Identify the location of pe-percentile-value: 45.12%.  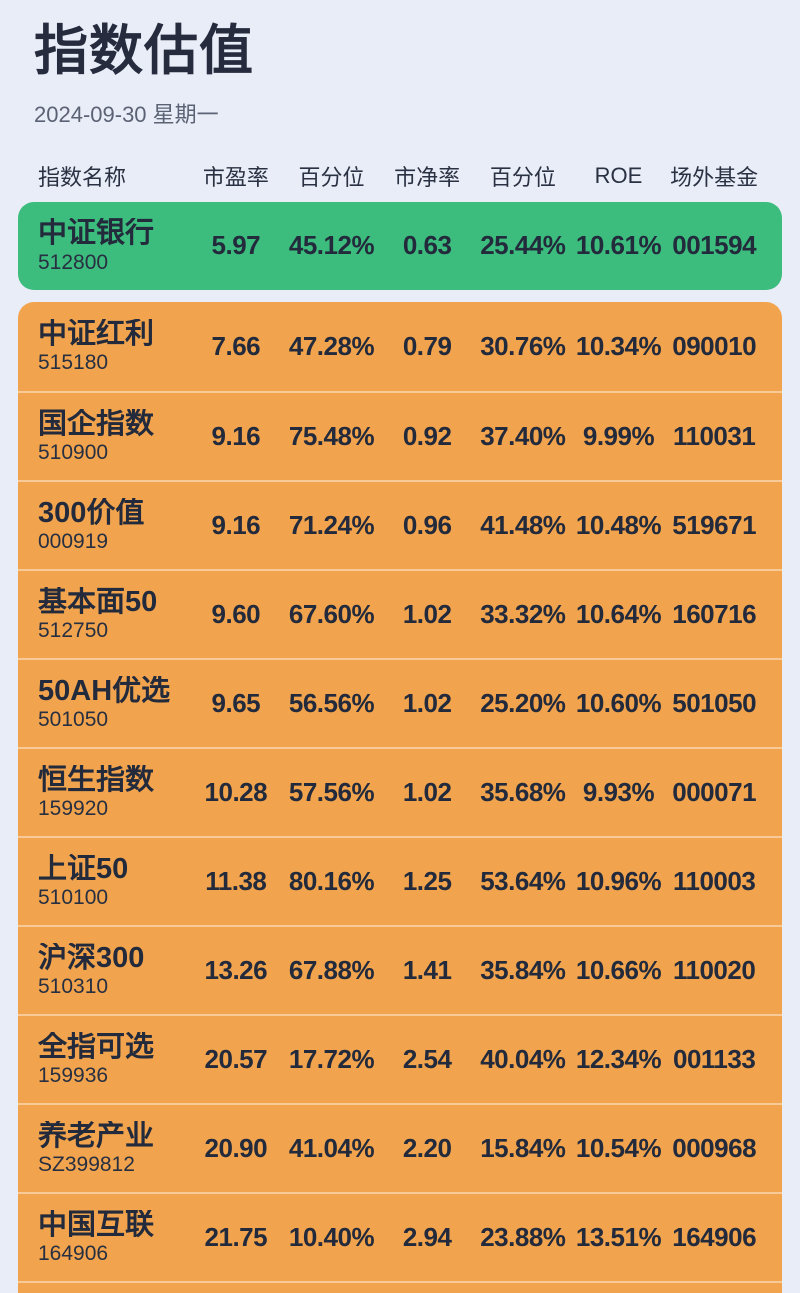
(331, 245).